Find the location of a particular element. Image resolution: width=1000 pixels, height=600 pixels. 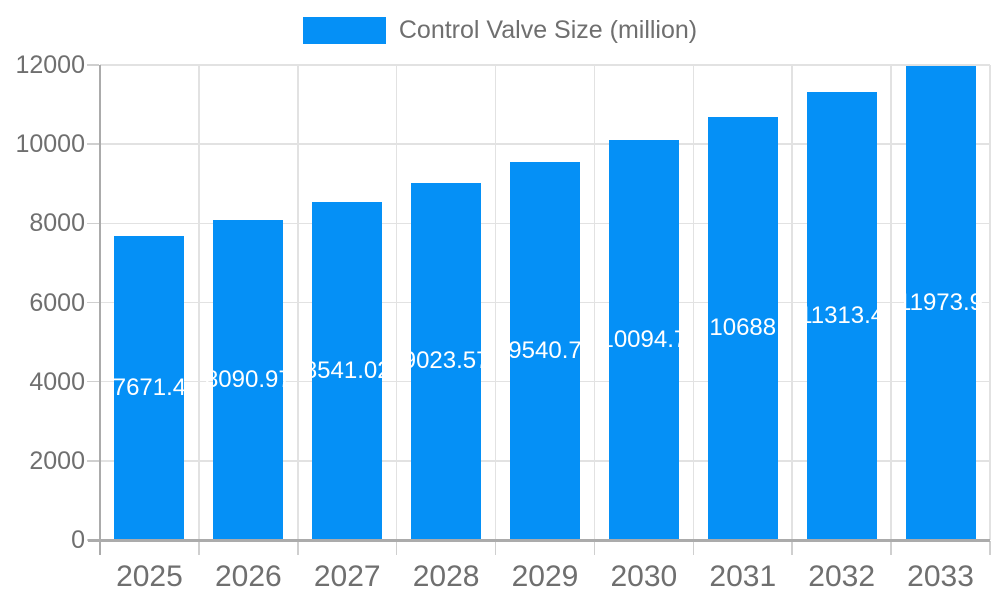

bar-value-label: 7671.4 is located at coordinates (149, 388).